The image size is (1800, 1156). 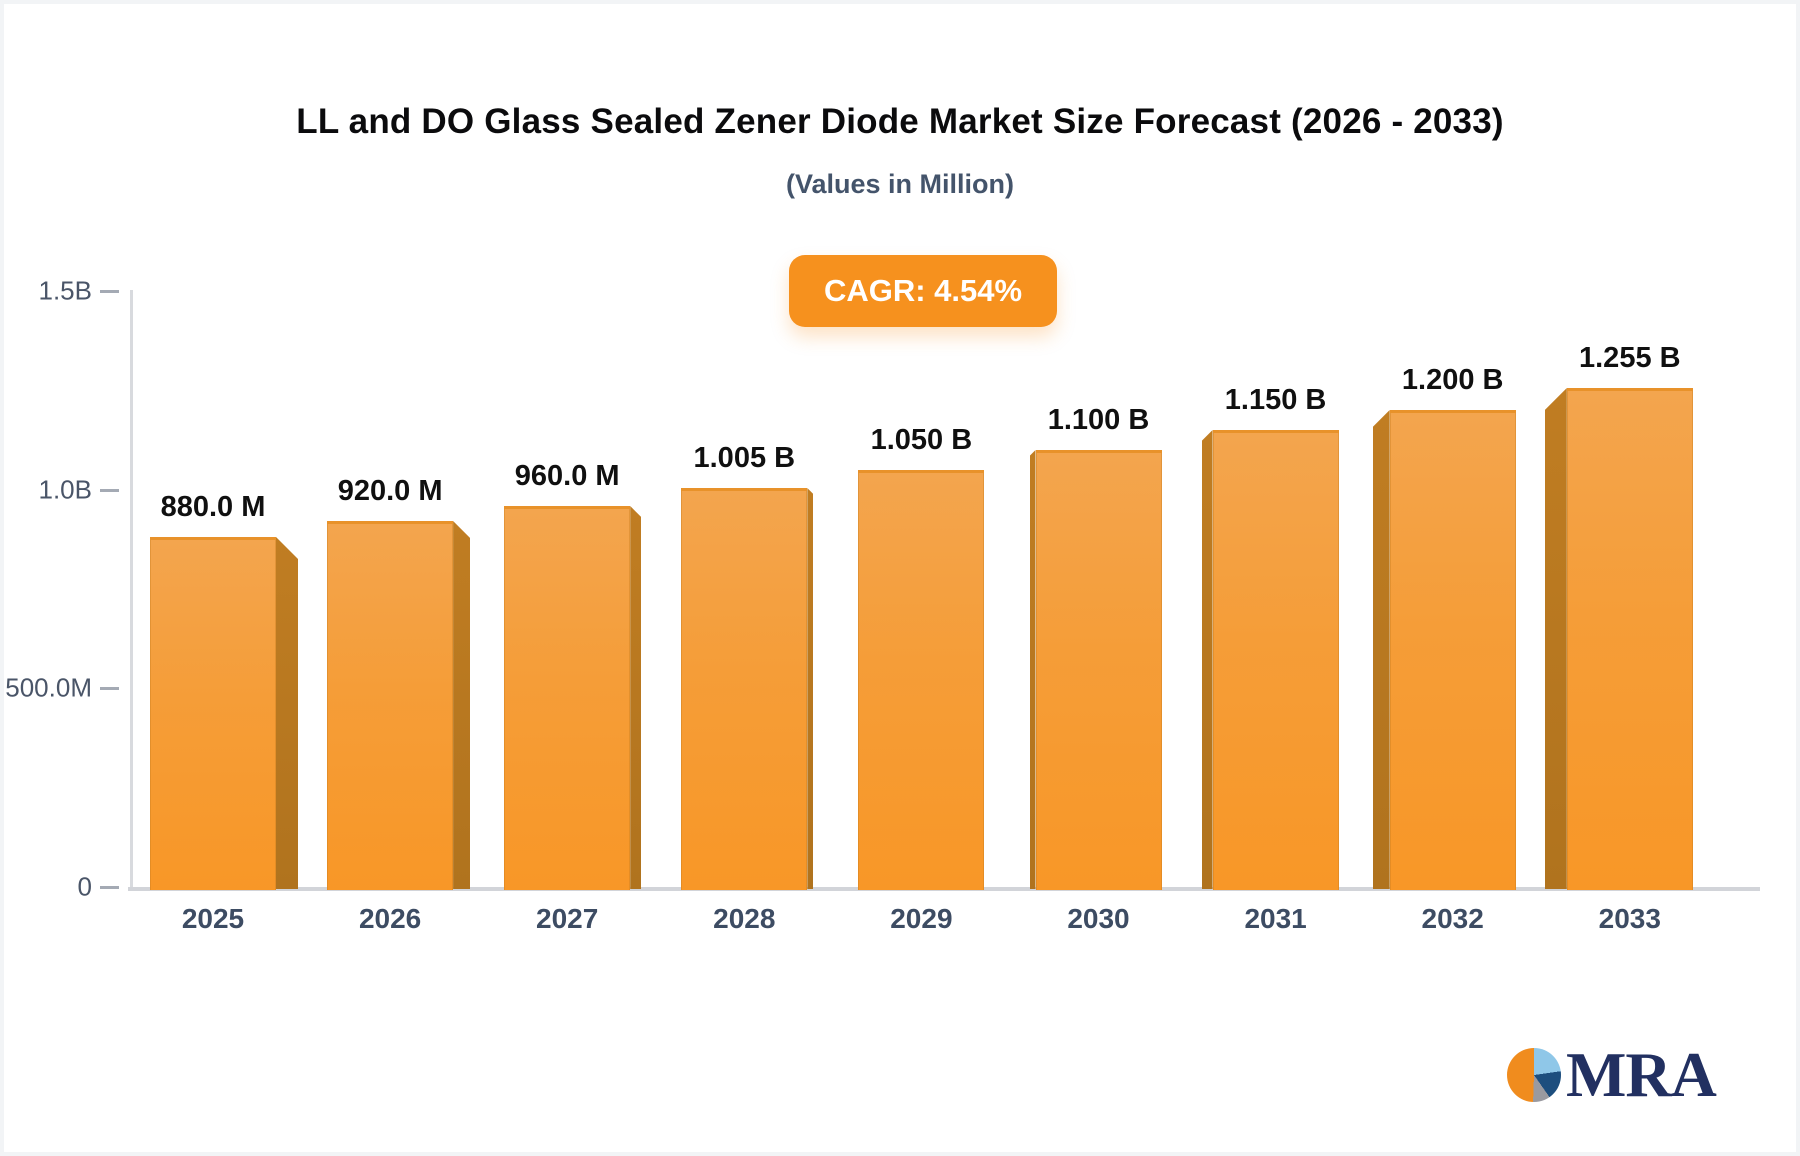 I want to click on bar-2029, so click(x=921, y=680).